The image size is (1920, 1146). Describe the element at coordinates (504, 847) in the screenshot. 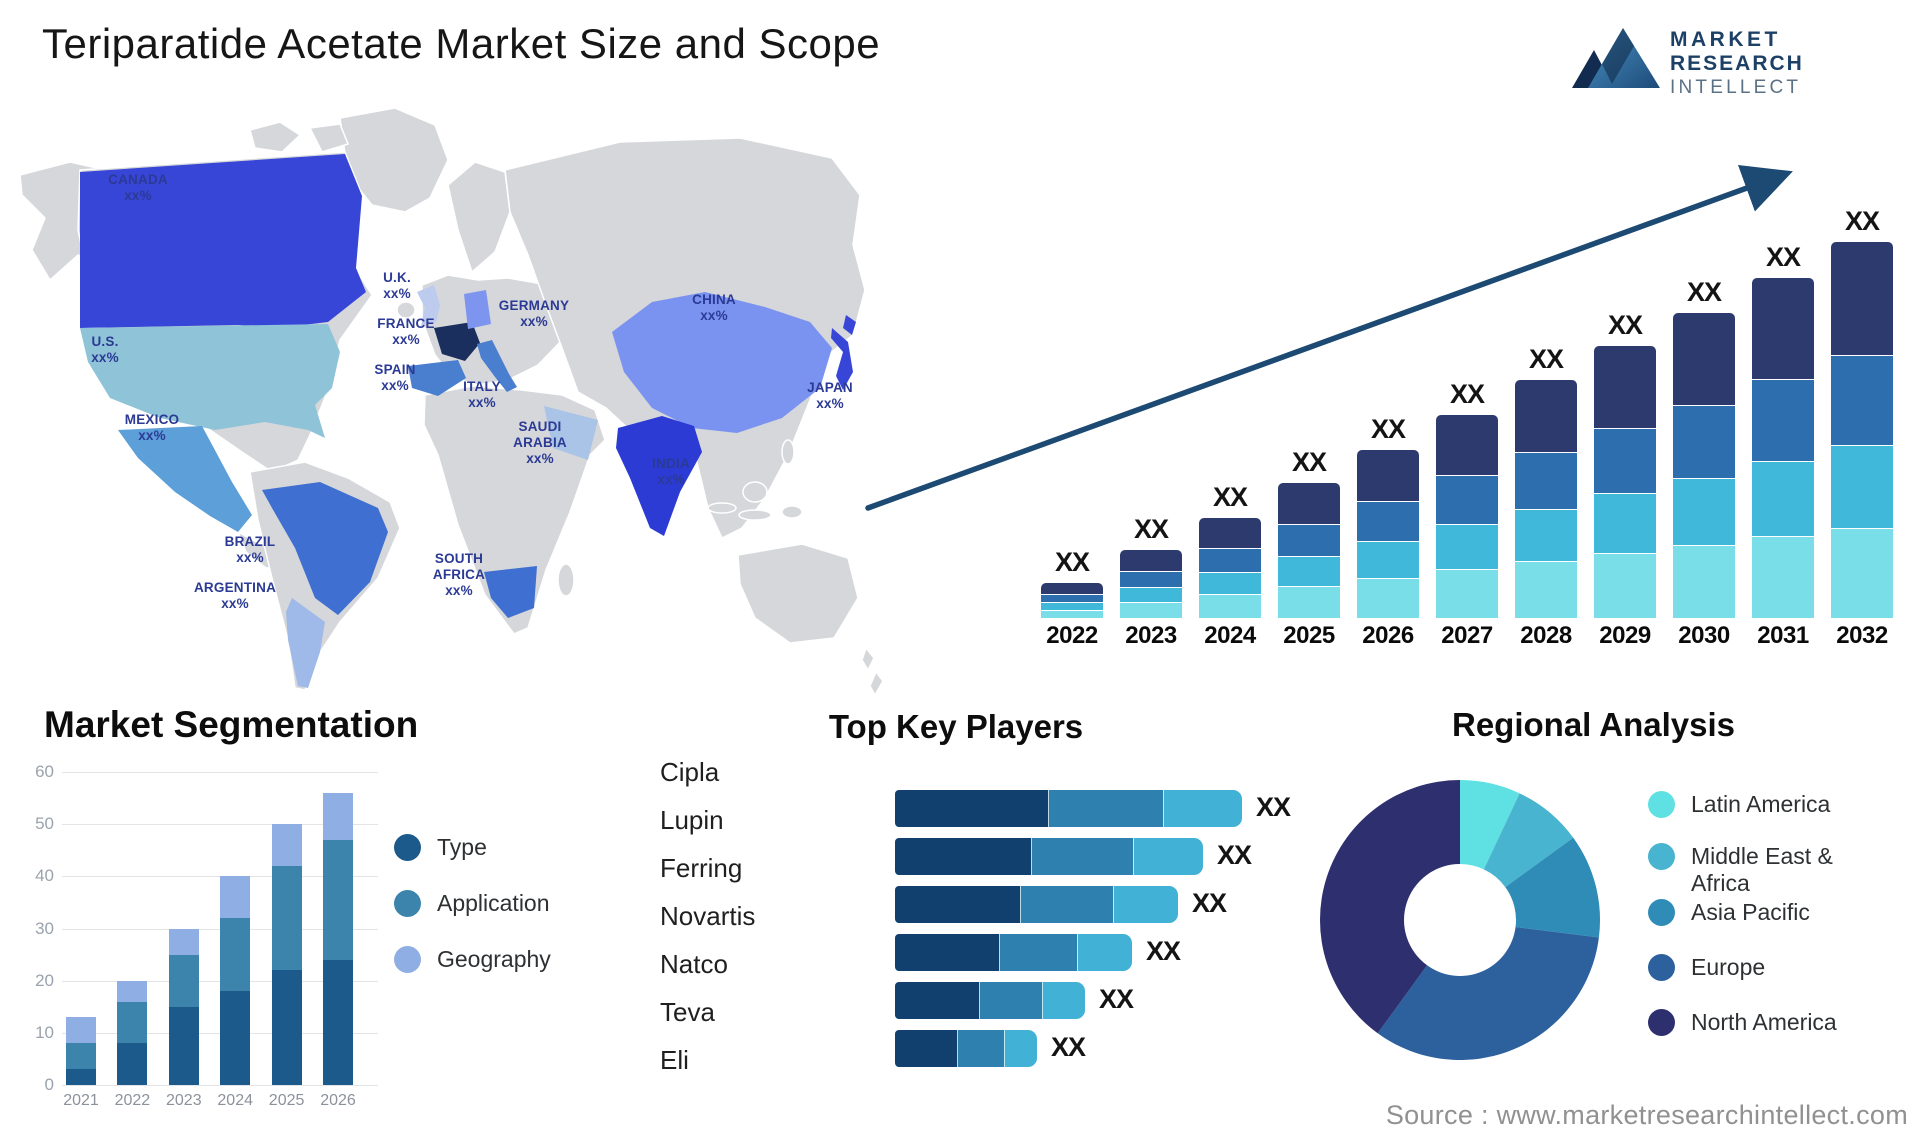

I see `legend-item-type: Type` at that location.